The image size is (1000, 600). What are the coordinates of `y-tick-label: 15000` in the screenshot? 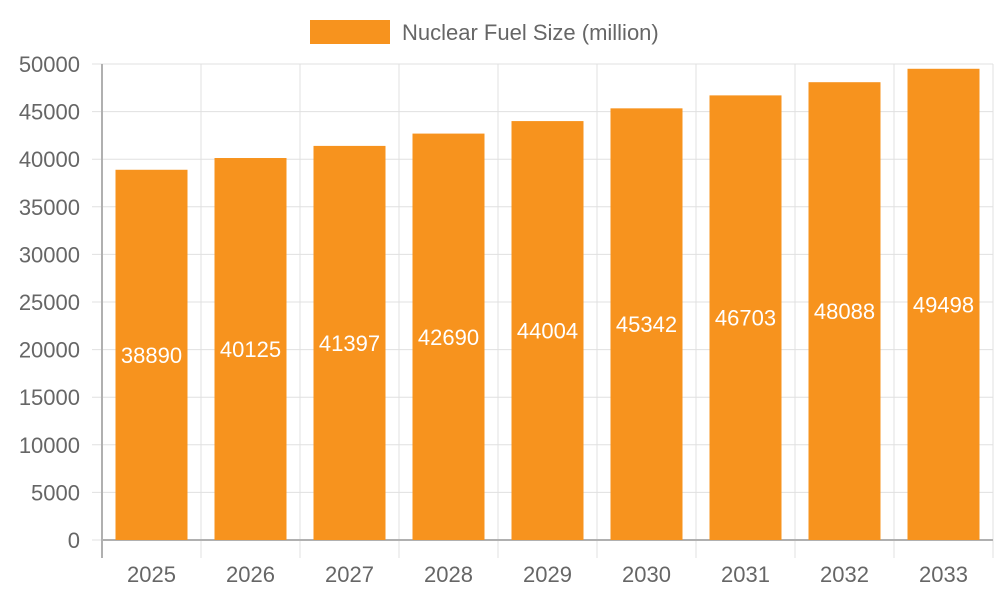 It's located at (49, 397).